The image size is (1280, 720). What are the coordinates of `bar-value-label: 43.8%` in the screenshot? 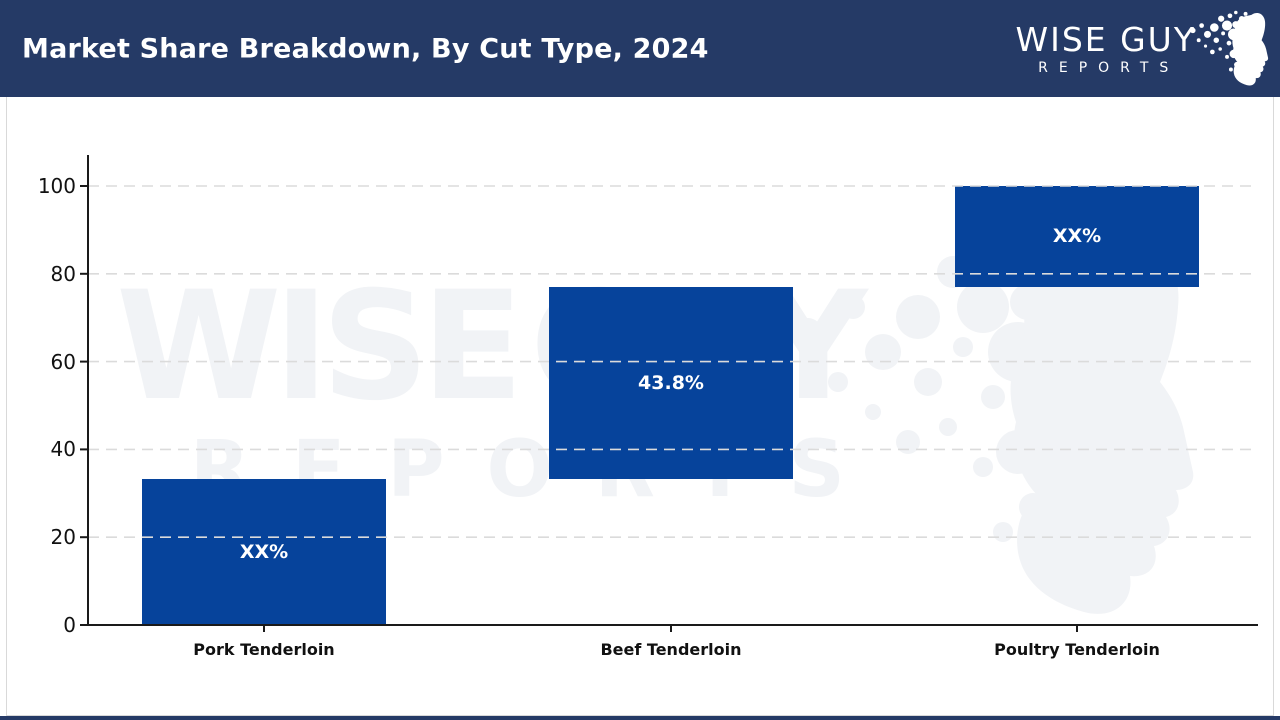 It's located at (671, 383).